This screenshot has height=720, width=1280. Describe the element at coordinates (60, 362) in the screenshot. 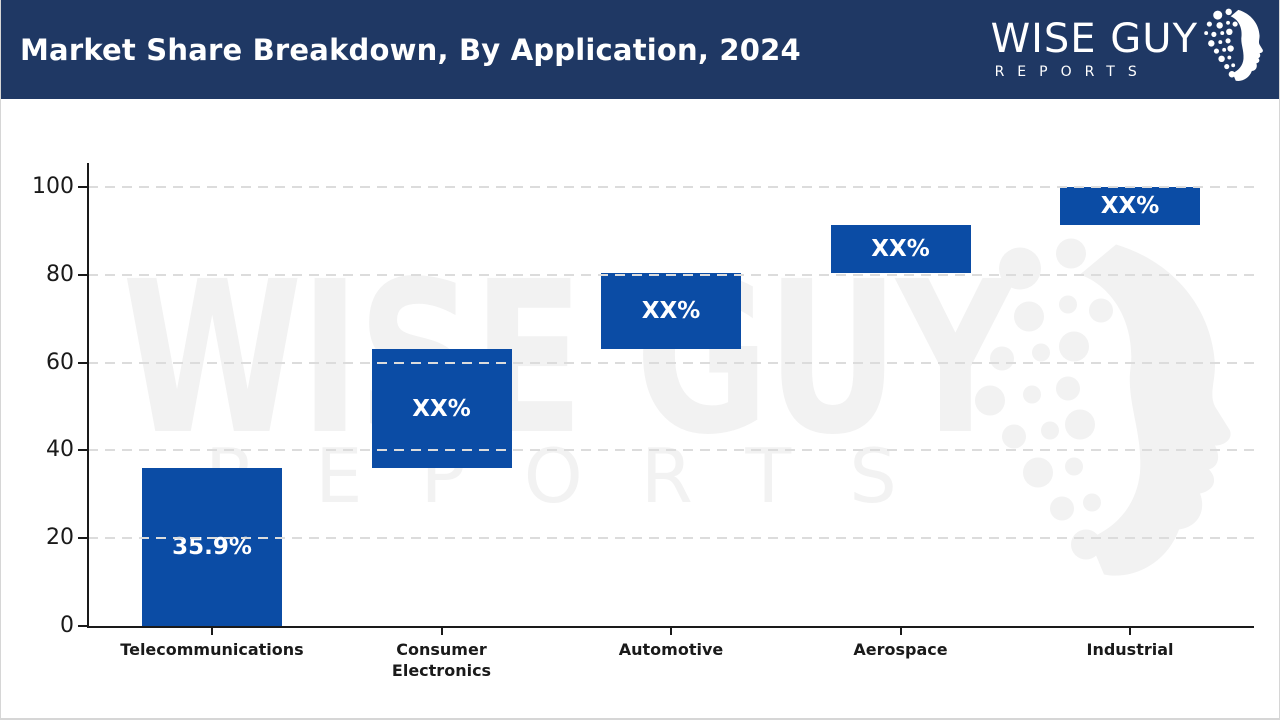

I see `y-tick-label: 60` at that location.